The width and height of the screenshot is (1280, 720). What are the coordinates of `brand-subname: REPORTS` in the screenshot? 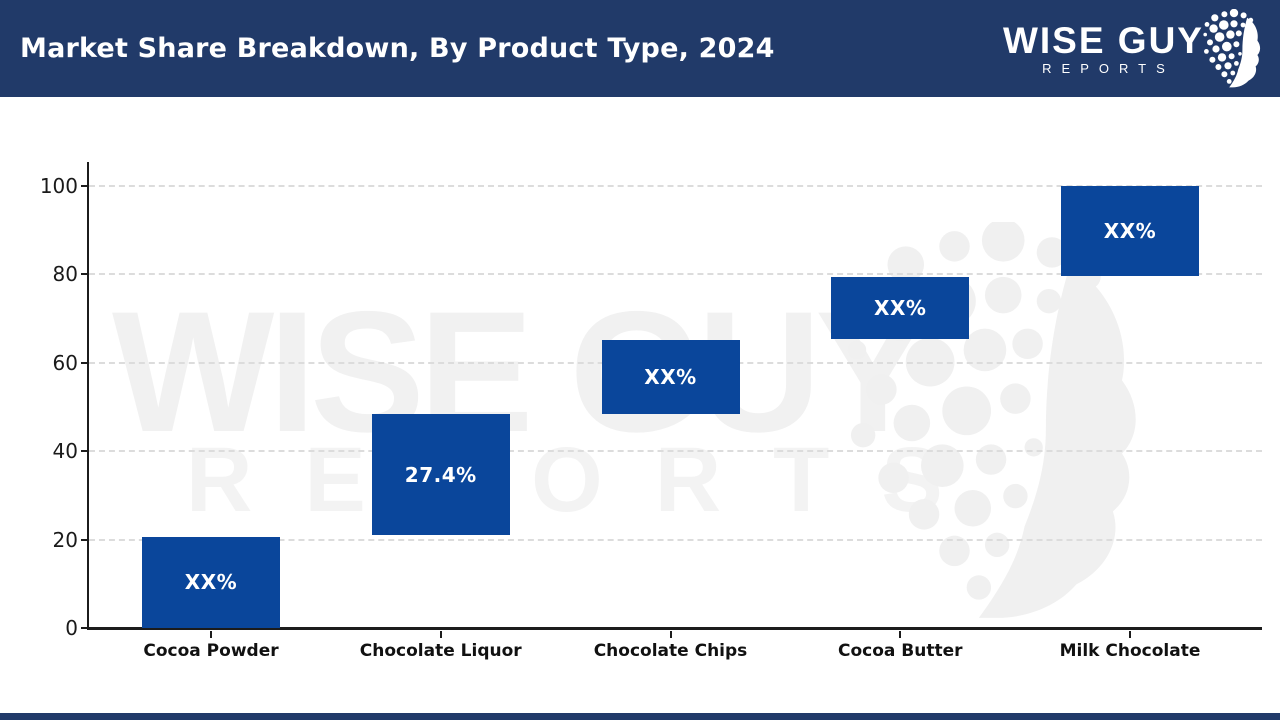 It's located at (1108, 68).